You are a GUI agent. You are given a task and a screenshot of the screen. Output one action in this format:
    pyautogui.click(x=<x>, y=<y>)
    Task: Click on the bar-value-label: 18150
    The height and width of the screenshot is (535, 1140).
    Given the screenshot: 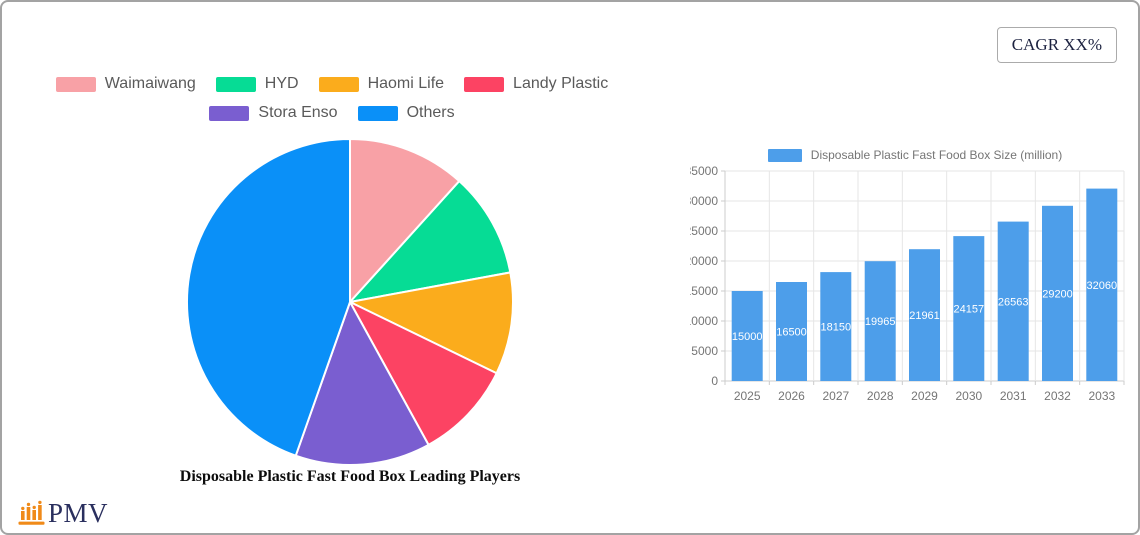 What is the action you would take?
    pyautogui.click(x=836, y=328)
    